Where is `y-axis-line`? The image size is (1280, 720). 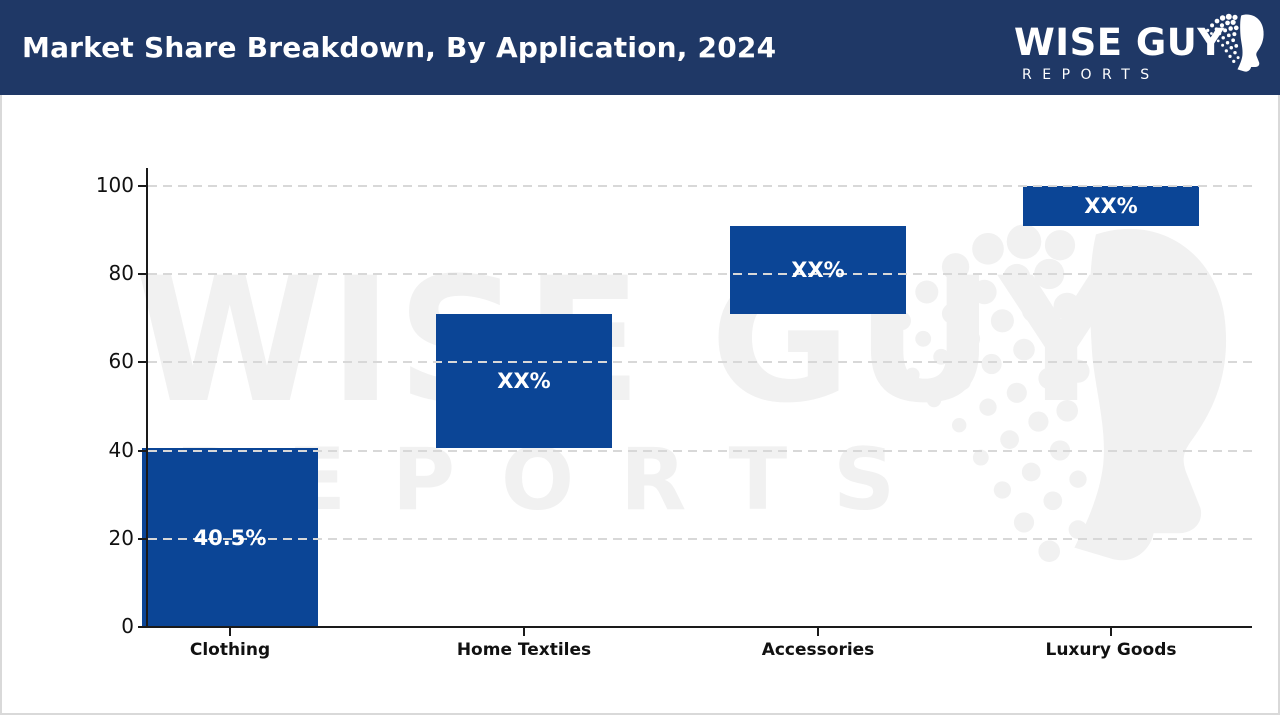 y-axis-line is located at coordinates (147, 398).